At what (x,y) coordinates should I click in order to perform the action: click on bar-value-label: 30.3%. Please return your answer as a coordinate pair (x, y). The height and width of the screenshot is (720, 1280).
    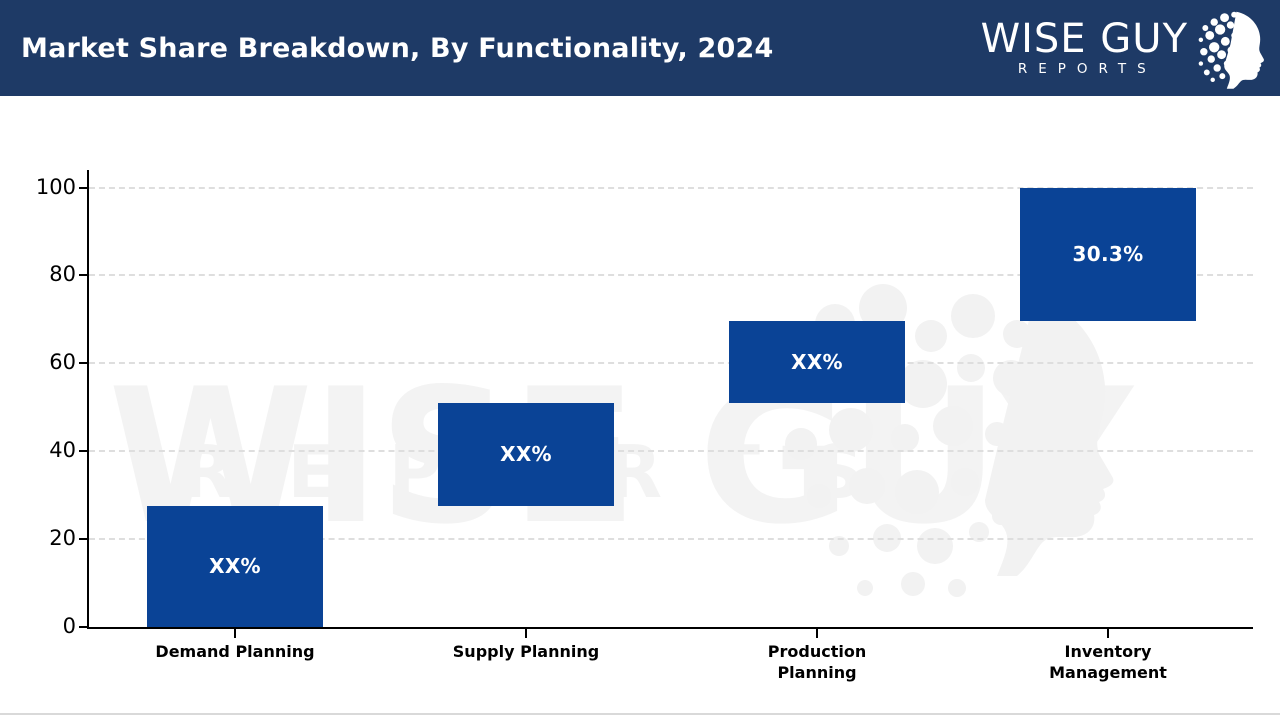
    Looking at the image, I should click on (1108, 254).